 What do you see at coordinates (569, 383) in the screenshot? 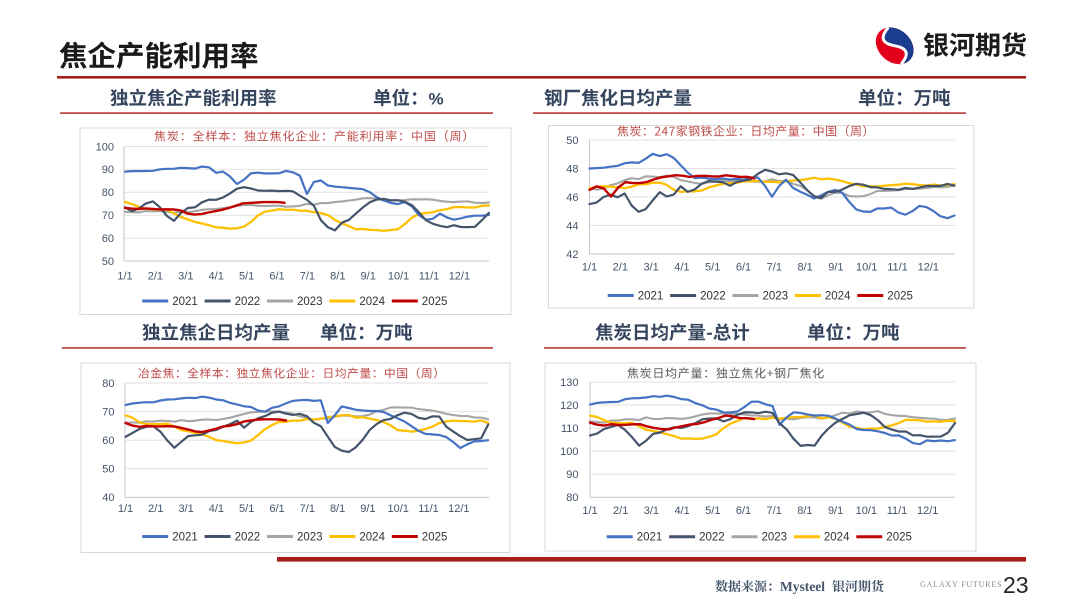
I see `svg-text: 130` at bounding box center [569, 383].